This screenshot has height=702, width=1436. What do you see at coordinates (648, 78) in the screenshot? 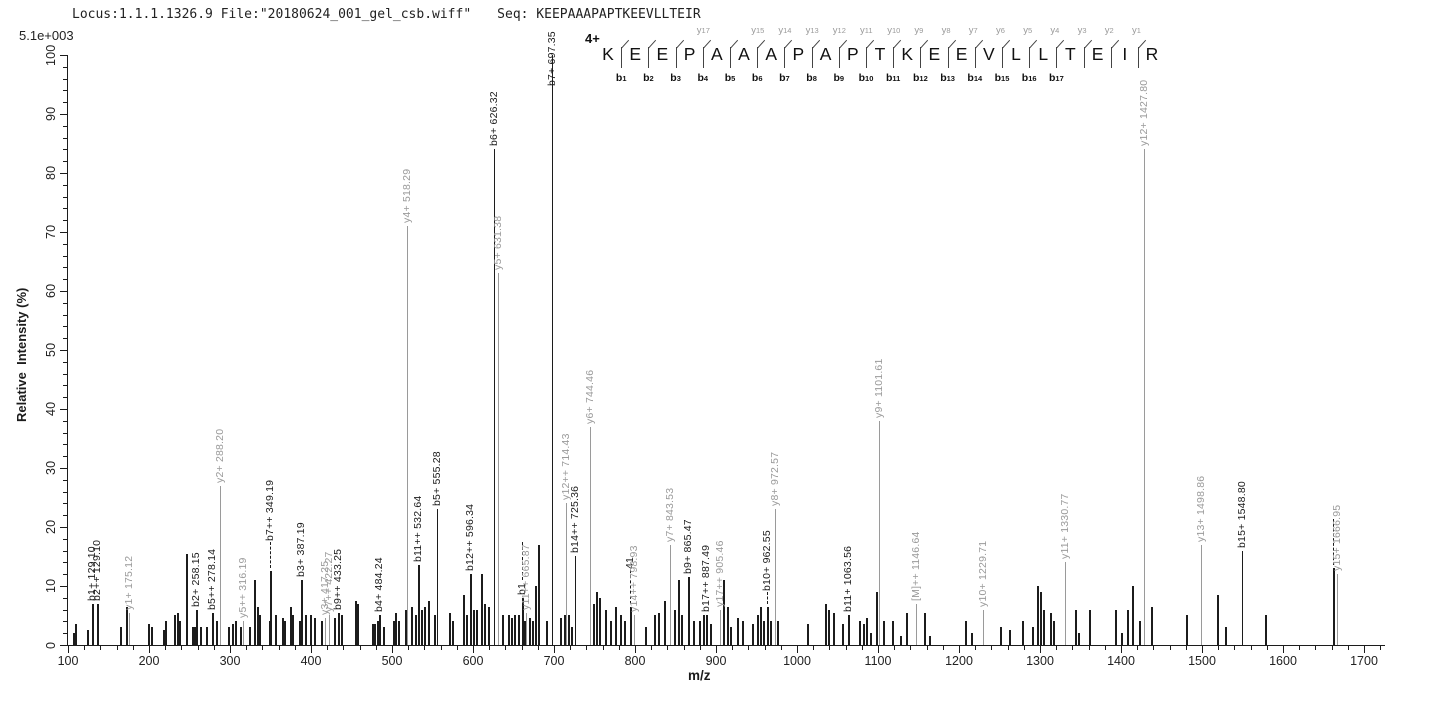
I see `b-ion-label: b2` at bounding box center [648, 78].